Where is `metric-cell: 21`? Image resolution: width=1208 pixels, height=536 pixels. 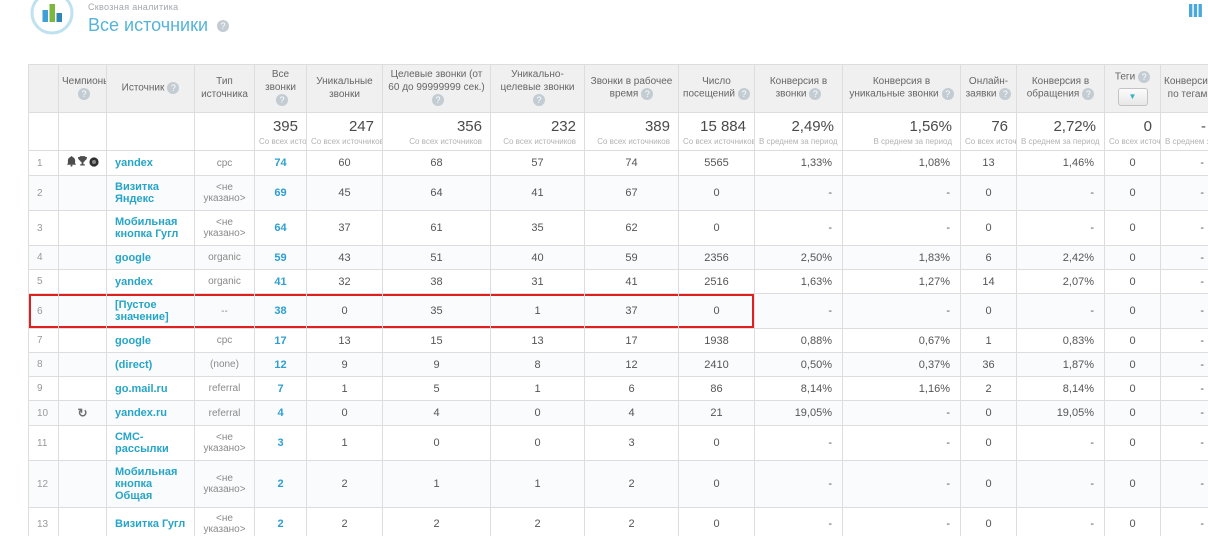
metric-cell: 21 is located at coordinates (716, 413).